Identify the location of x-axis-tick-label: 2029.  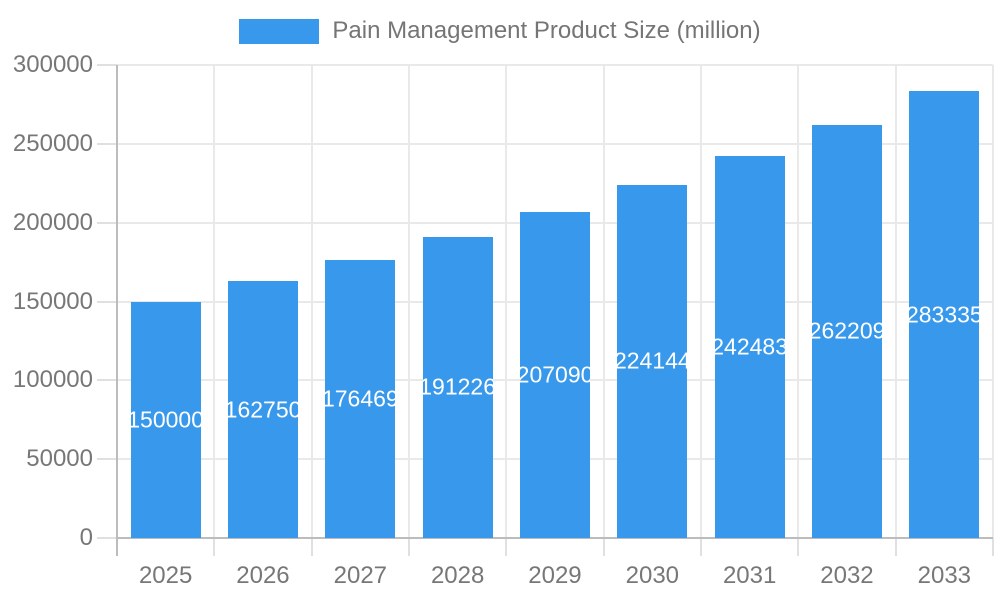
(555, 575).